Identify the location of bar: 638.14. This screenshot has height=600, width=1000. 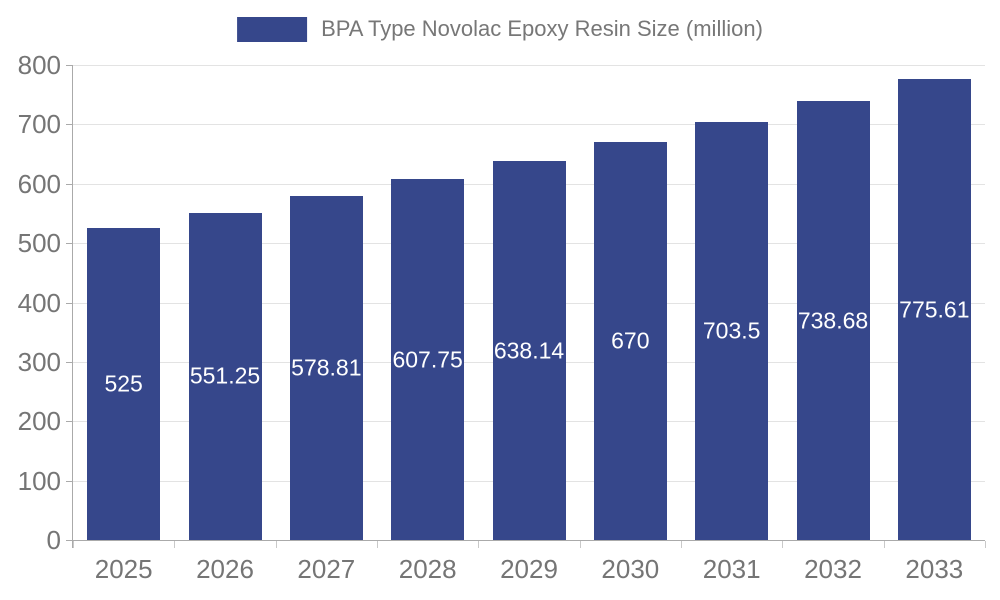
(529, 350).